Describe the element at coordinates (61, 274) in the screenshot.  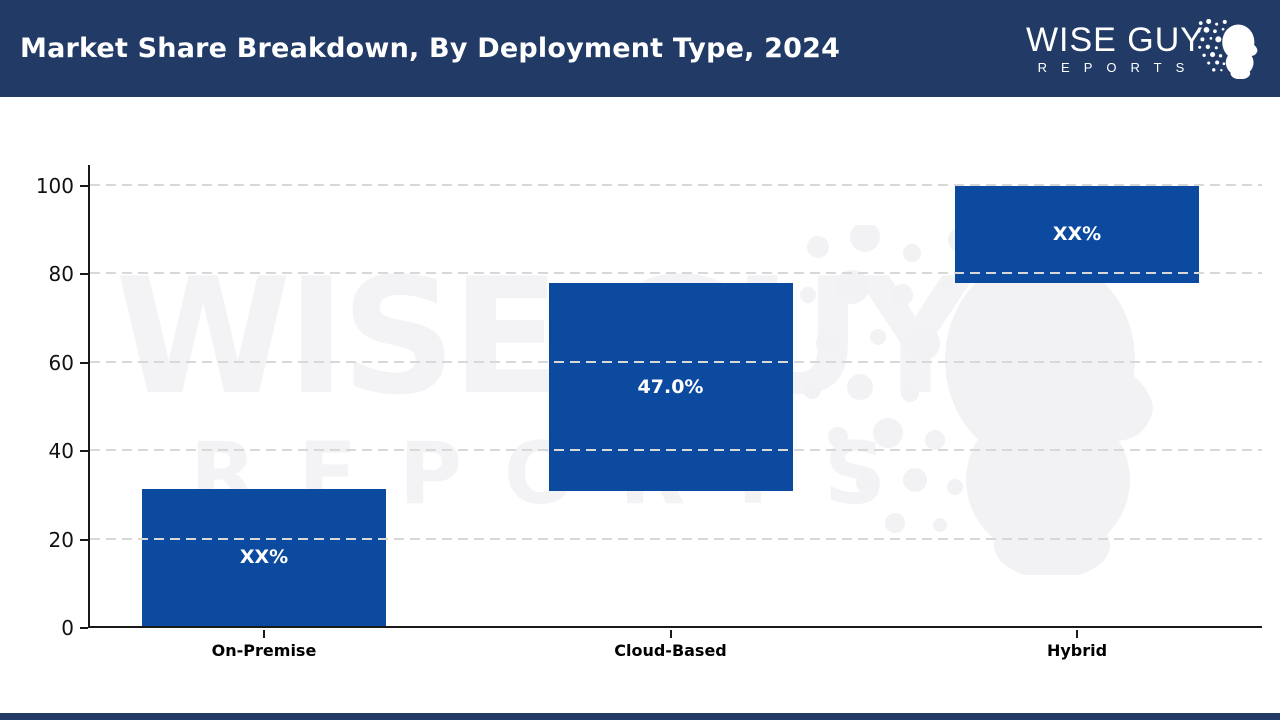
I see `y-tick-label: 80` at that location.